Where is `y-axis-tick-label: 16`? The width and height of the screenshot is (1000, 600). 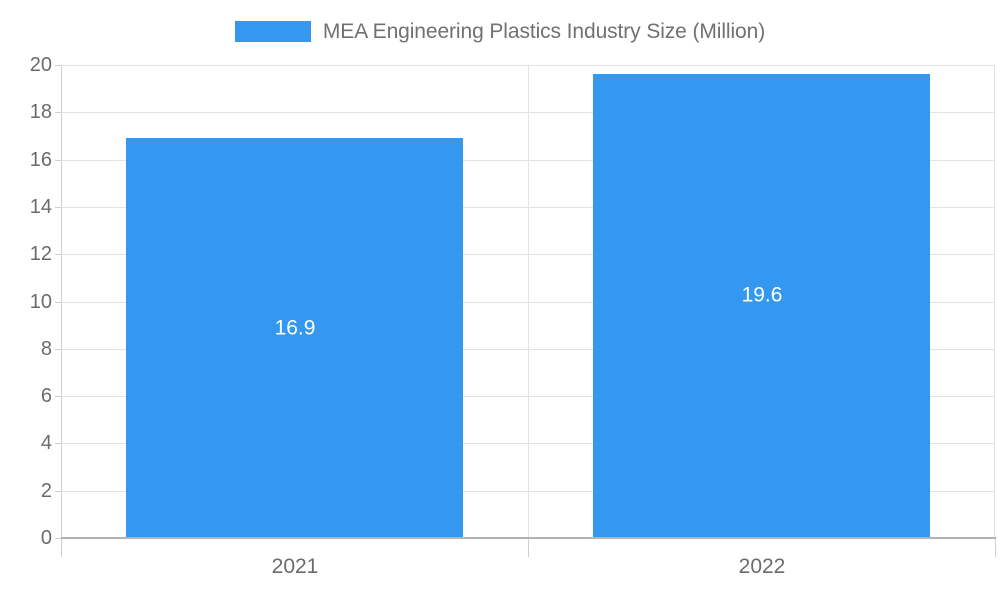 y-axis-tick-label: 16 is located at coordinates (40, 160).